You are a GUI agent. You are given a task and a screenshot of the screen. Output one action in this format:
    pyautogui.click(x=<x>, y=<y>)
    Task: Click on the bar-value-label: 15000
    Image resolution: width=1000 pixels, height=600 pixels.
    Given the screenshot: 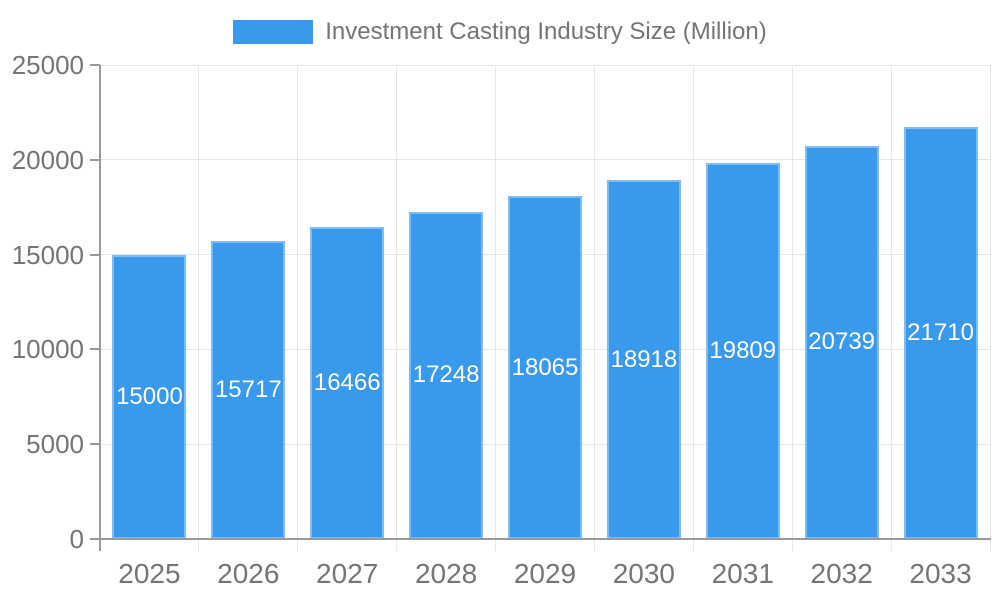 What is the action you would take?
    pyautogui.click(x=149, y=396)
    